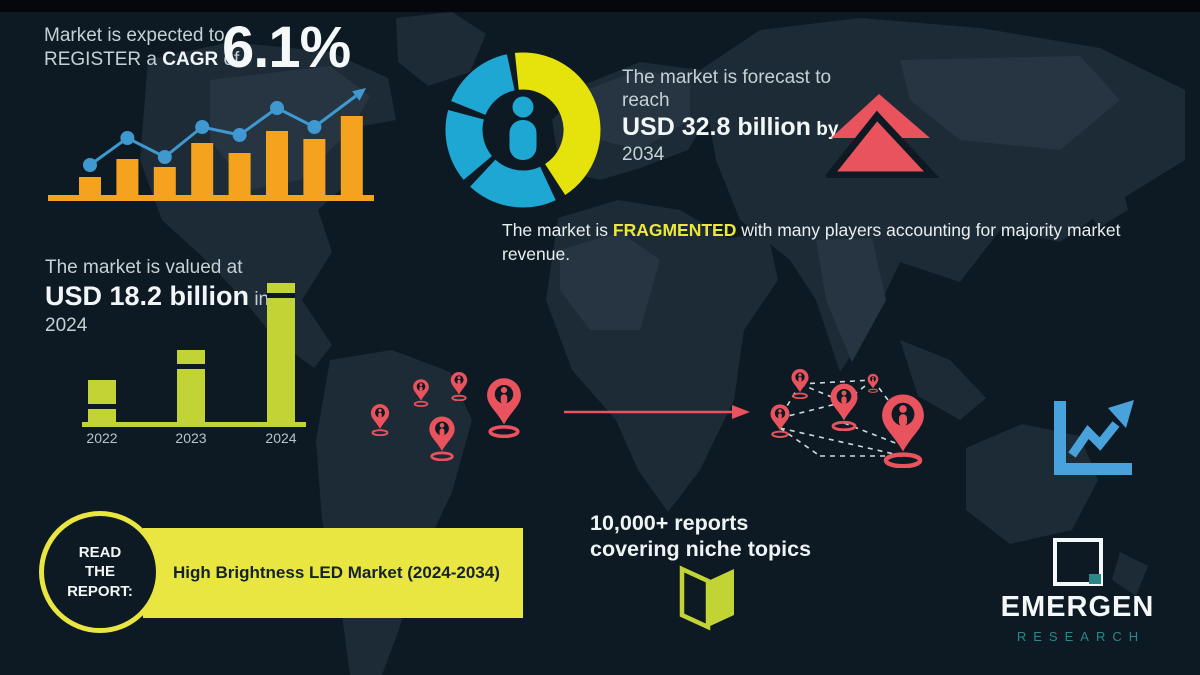 This screenshot has width=1200, height=675. Describe the element at coordinates (646, 101) in the screenshot. I see `forecast-line2: reach` at that location.